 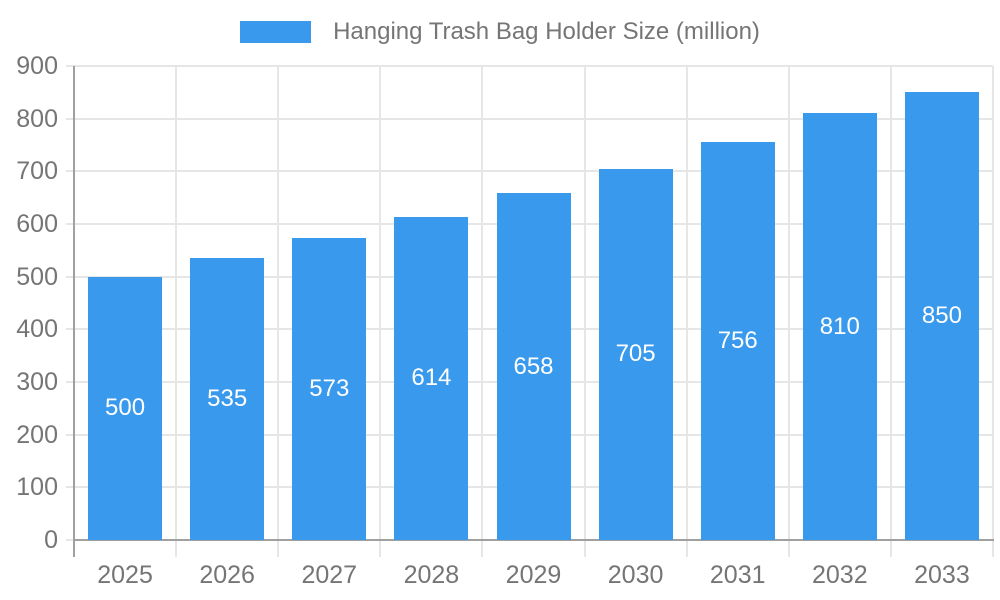 I want to click on bar-value-label: 705, so click(x=635, y=354).